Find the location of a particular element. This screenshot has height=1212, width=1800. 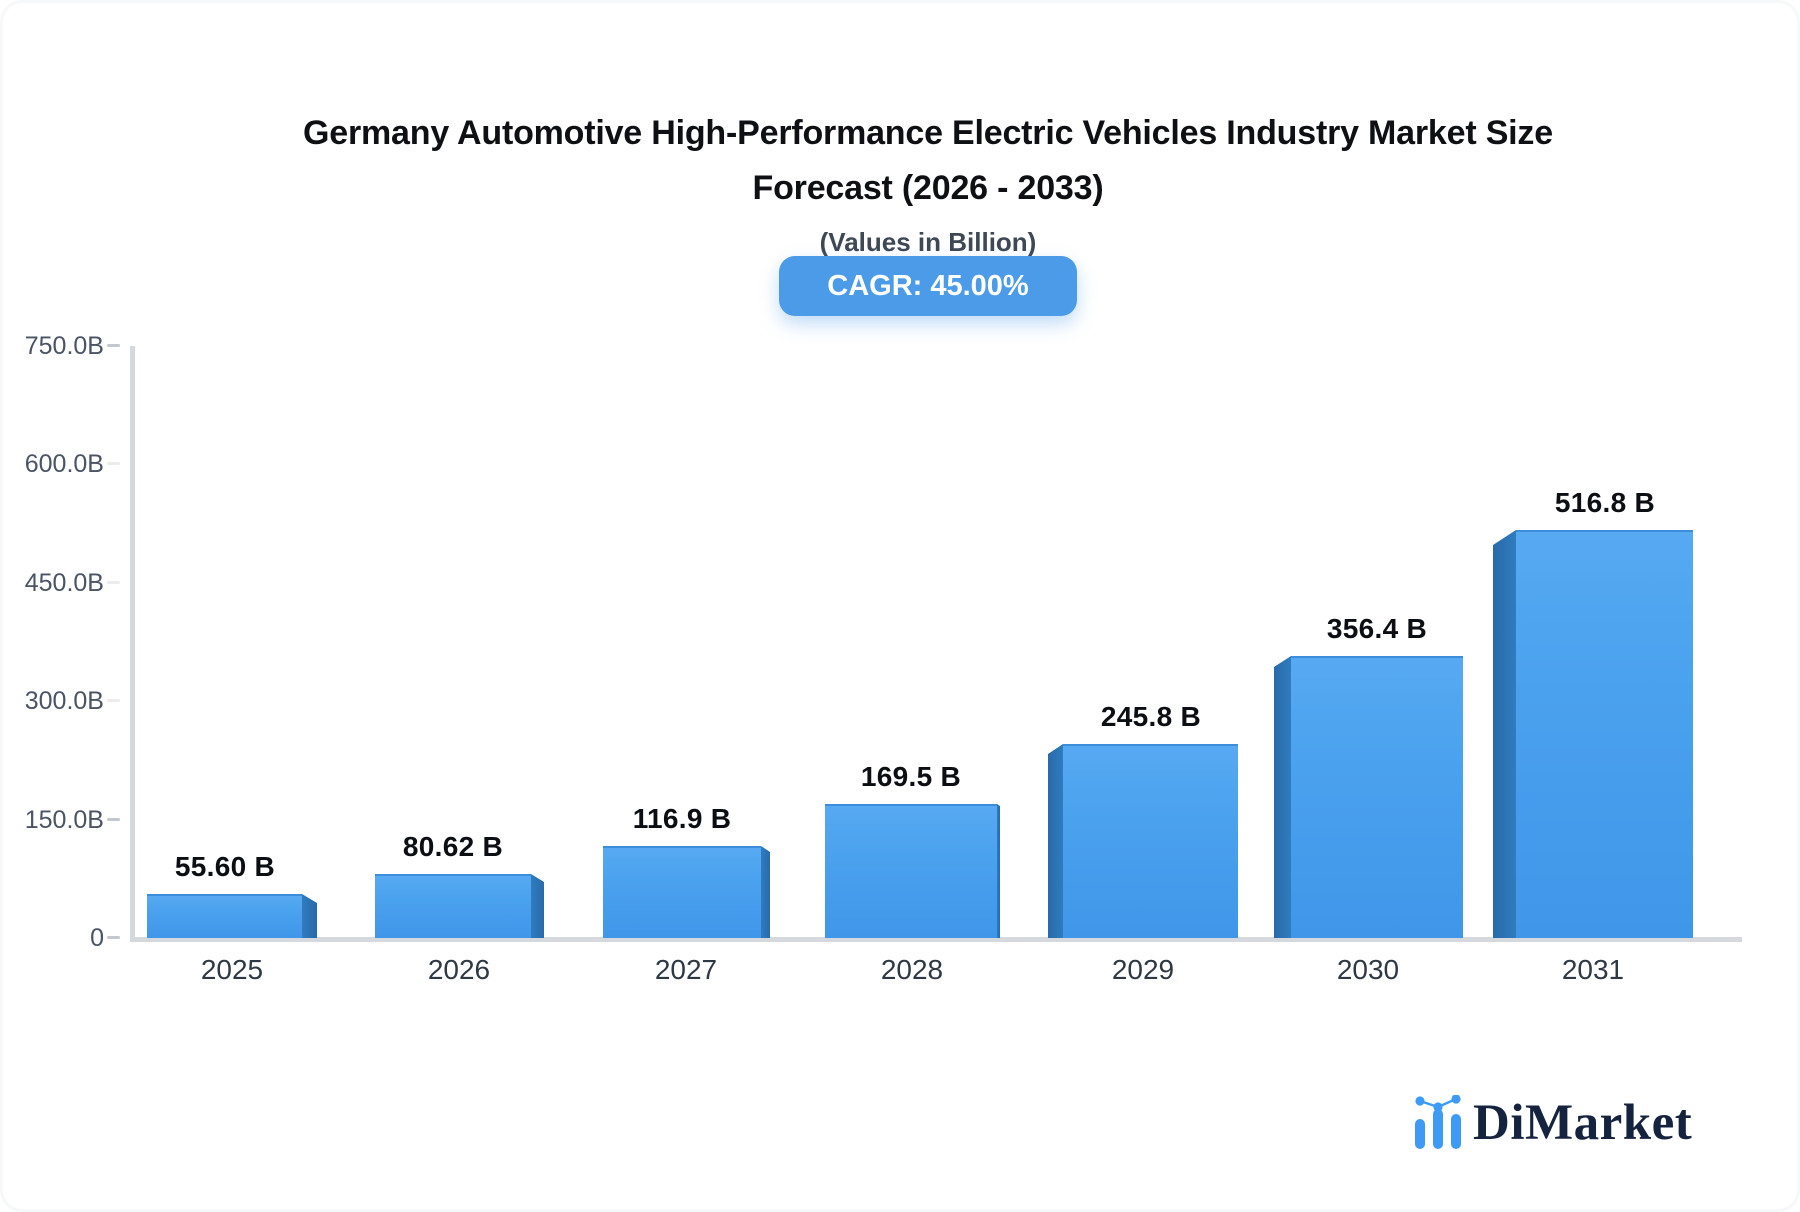

x-tick-label-2028: 2028 is located at coordinates (912, 969).